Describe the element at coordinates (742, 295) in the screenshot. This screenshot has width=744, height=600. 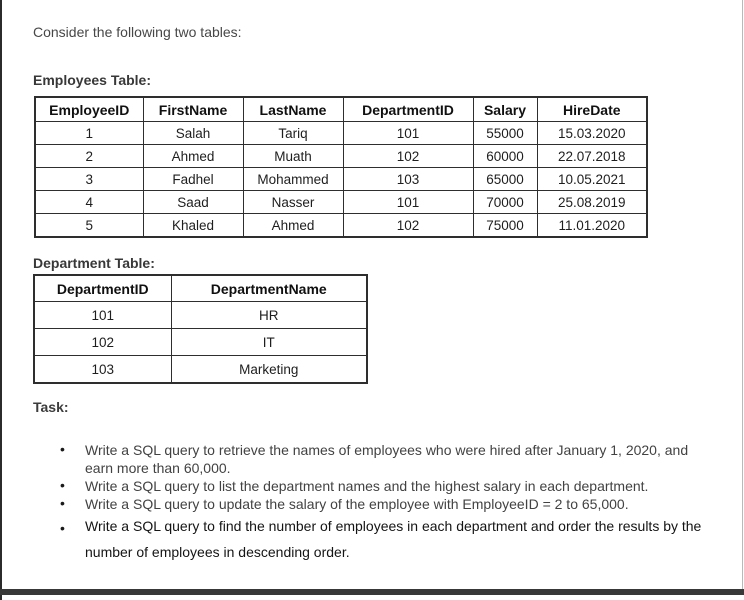
I see `page-edge-right` at that location.